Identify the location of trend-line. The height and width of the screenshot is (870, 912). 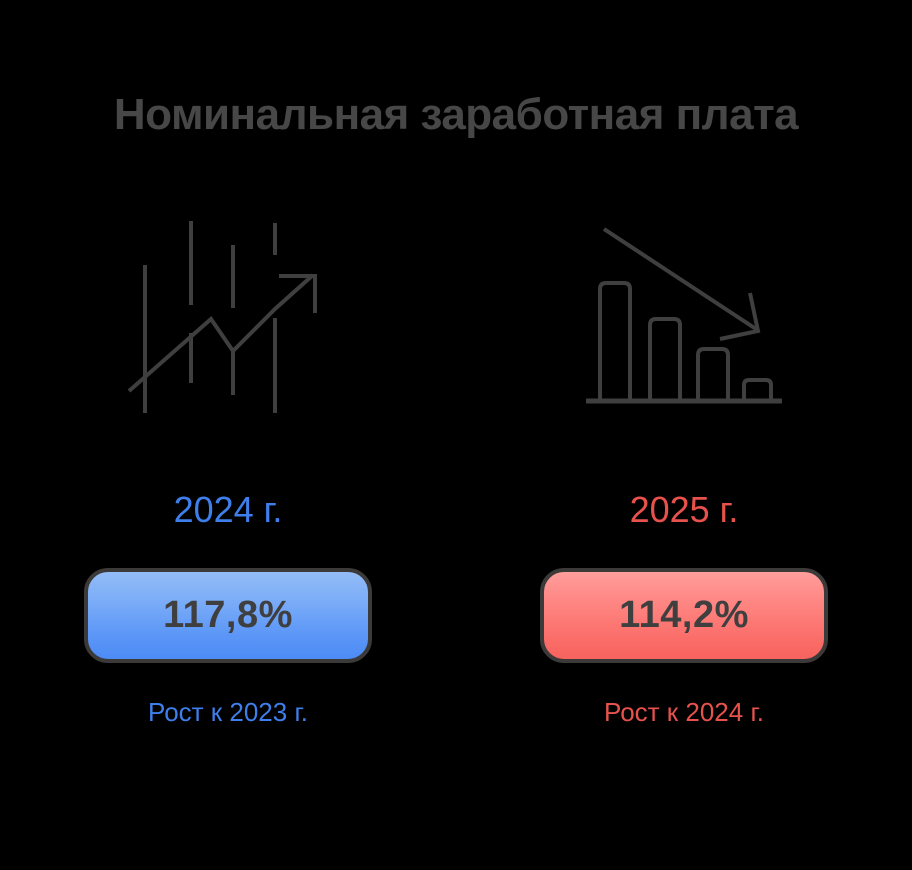
(221, 333).